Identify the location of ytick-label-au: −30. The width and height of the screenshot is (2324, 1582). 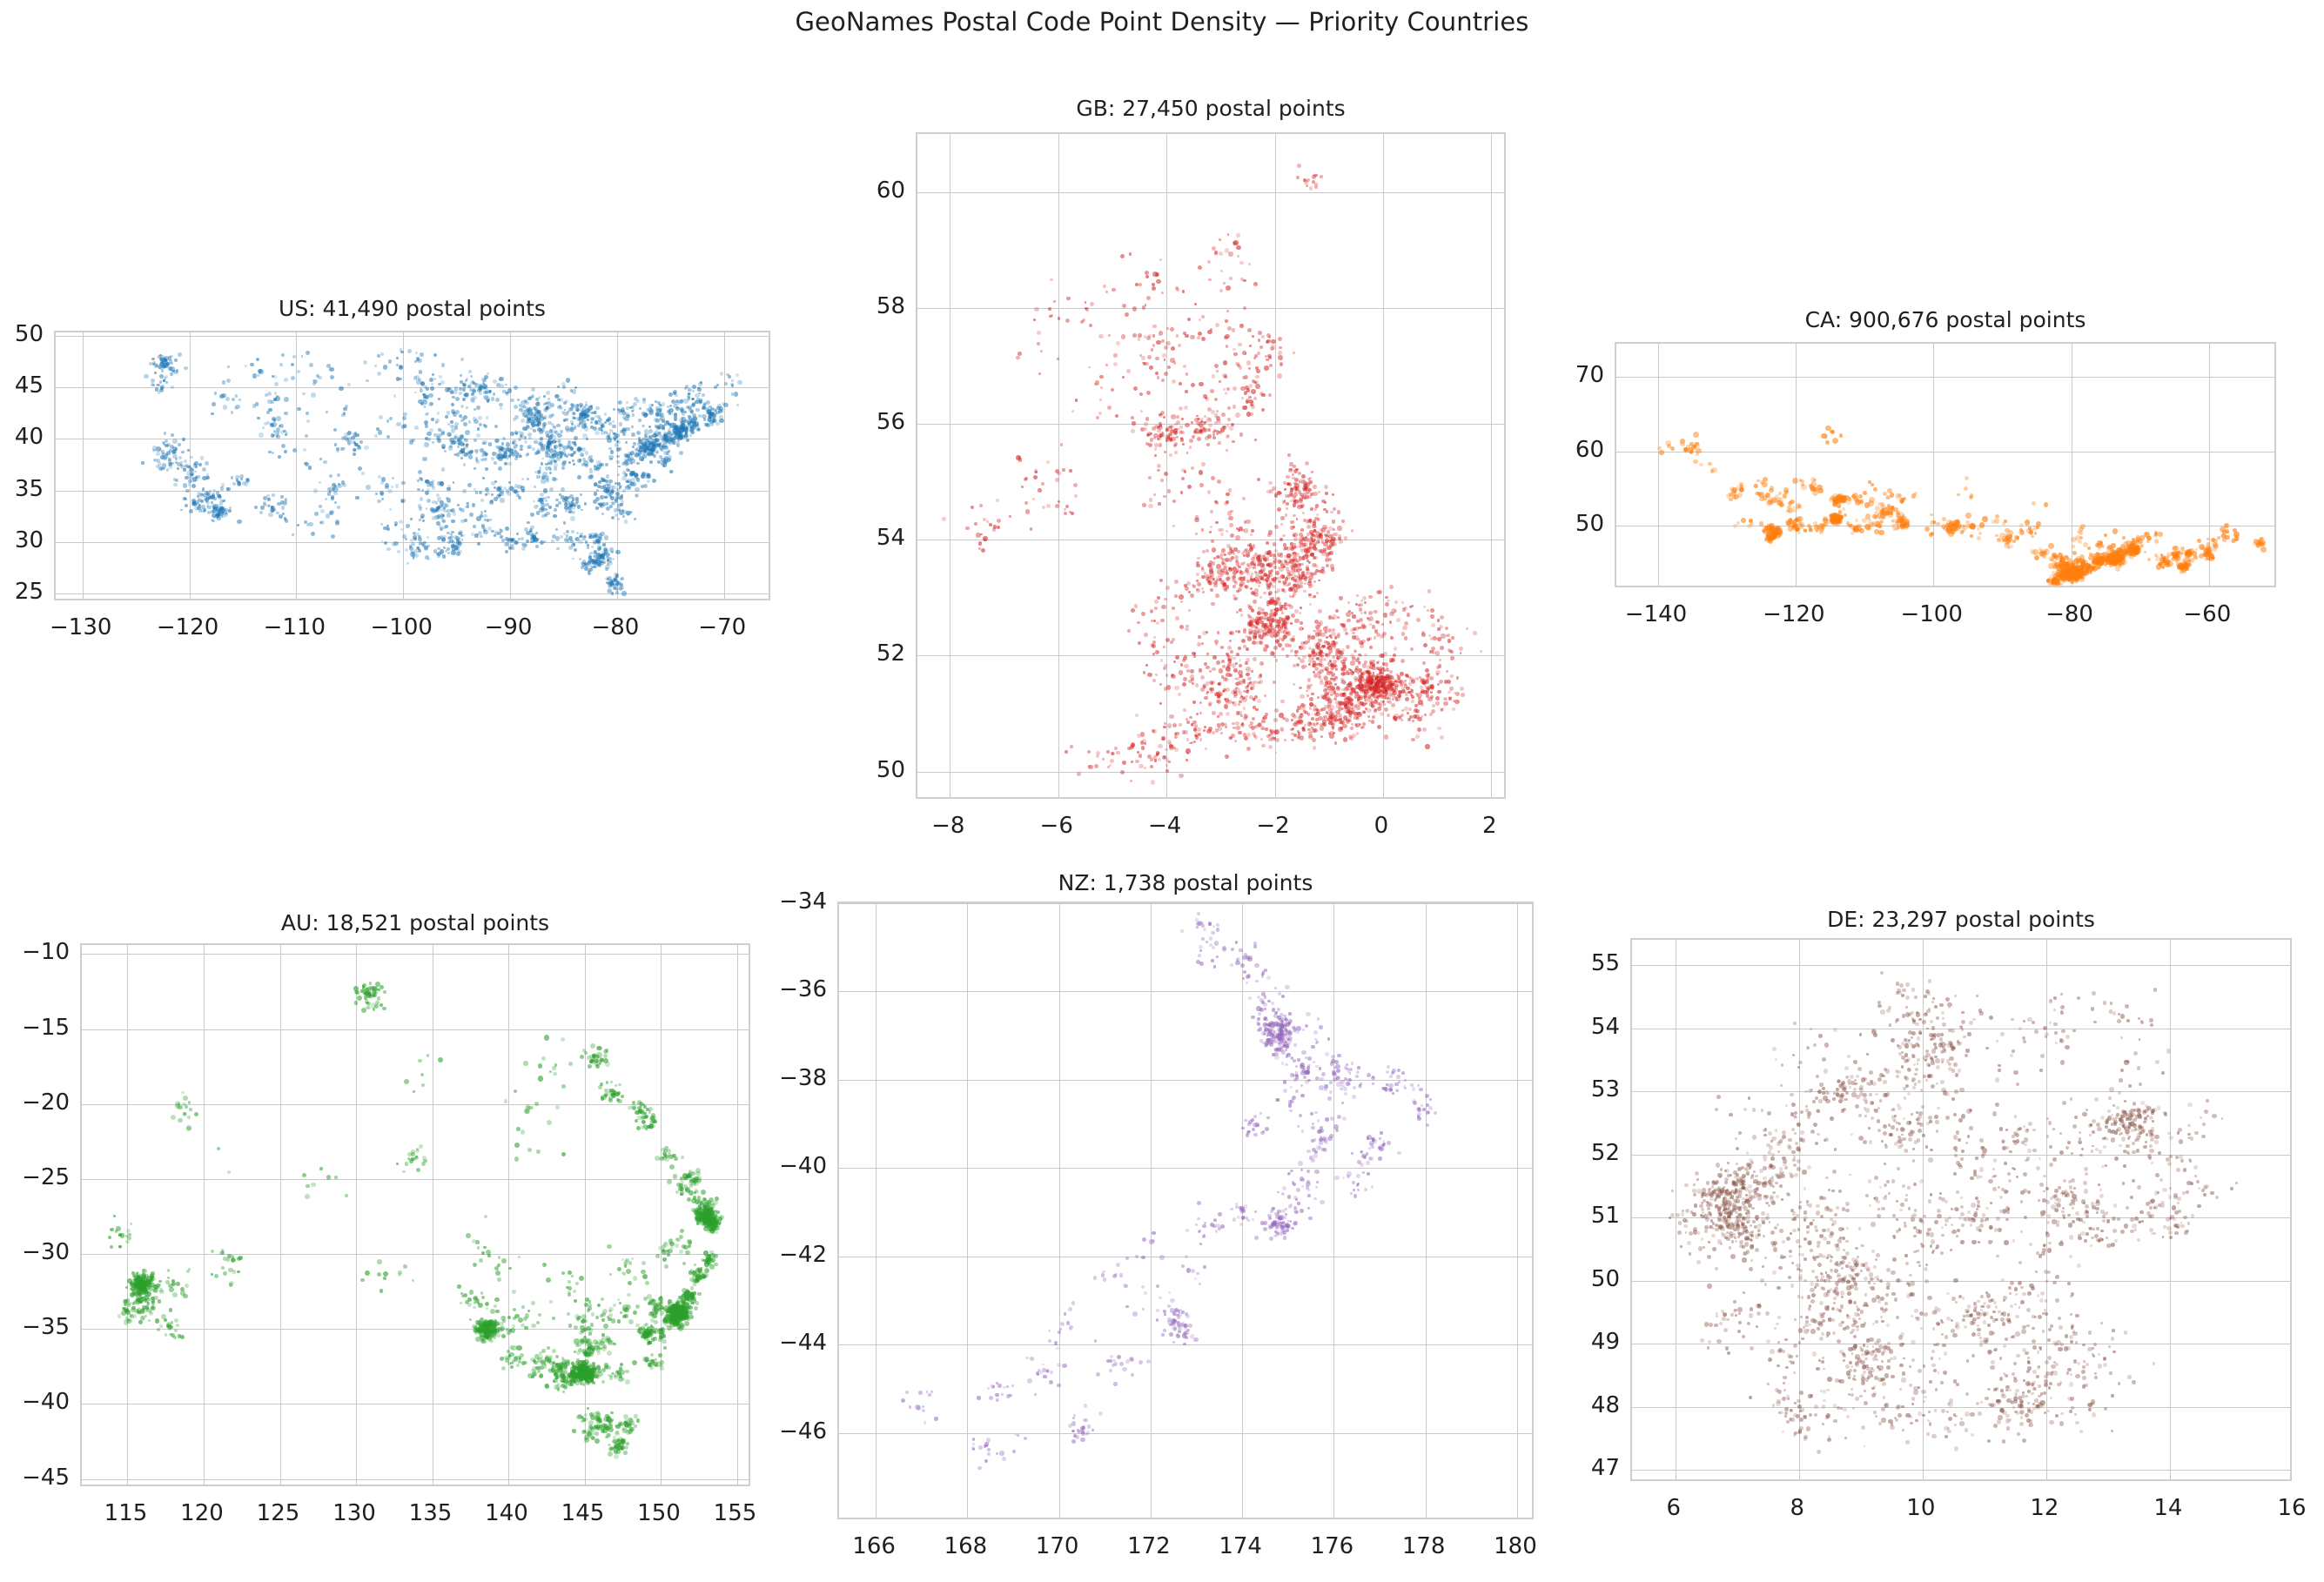
(35, 1252).